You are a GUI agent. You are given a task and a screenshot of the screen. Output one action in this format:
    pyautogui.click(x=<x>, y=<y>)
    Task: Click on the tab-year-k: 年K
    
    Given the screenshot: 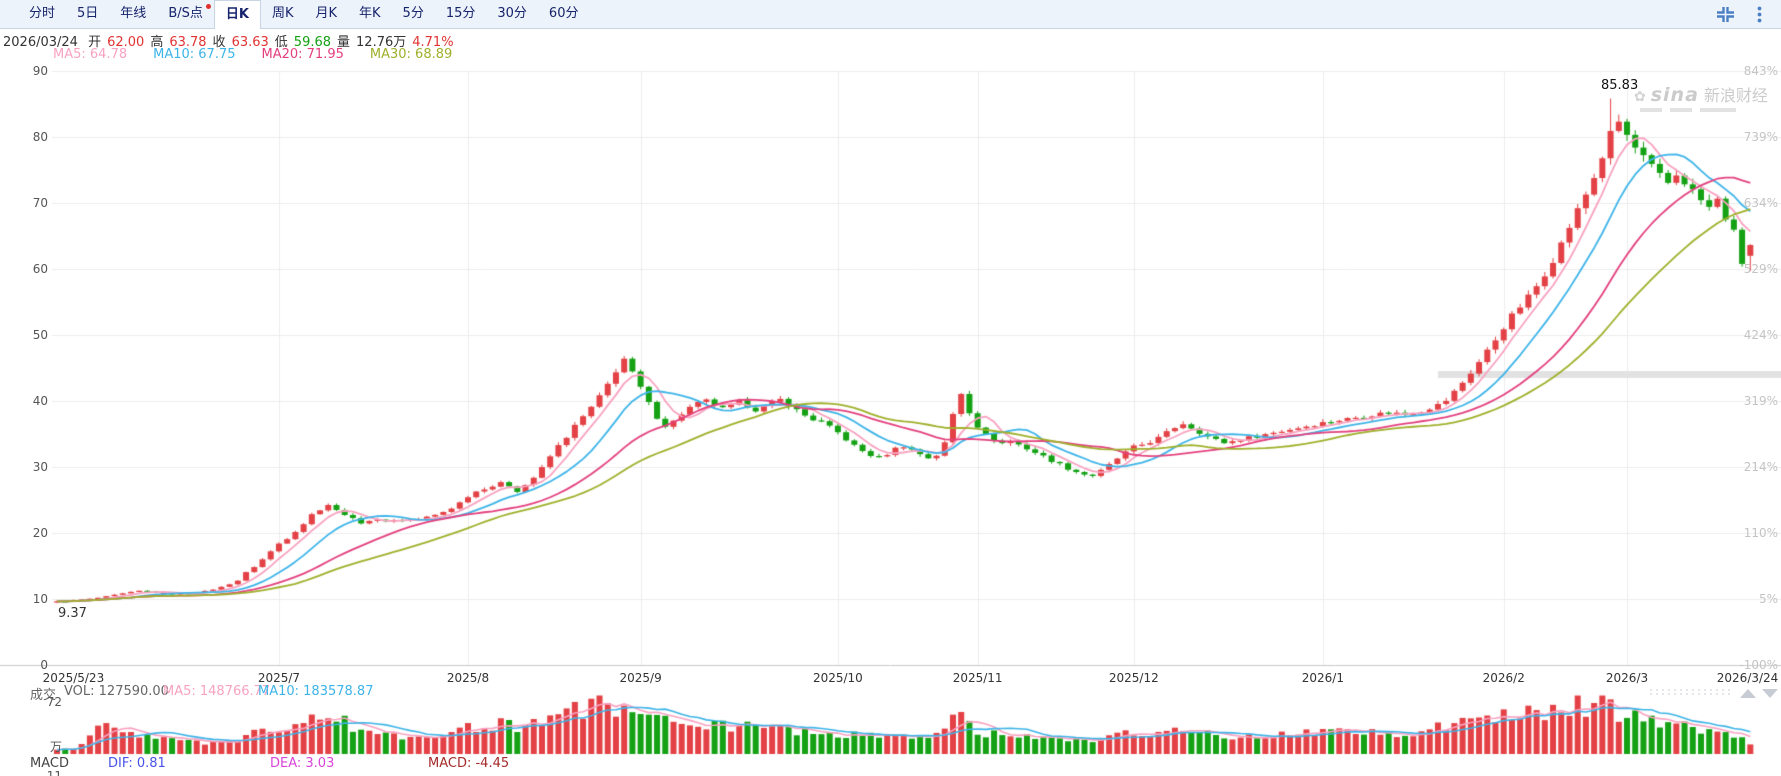 What is the action you would take?
    pyautogui.click(x=370, y=13)
    